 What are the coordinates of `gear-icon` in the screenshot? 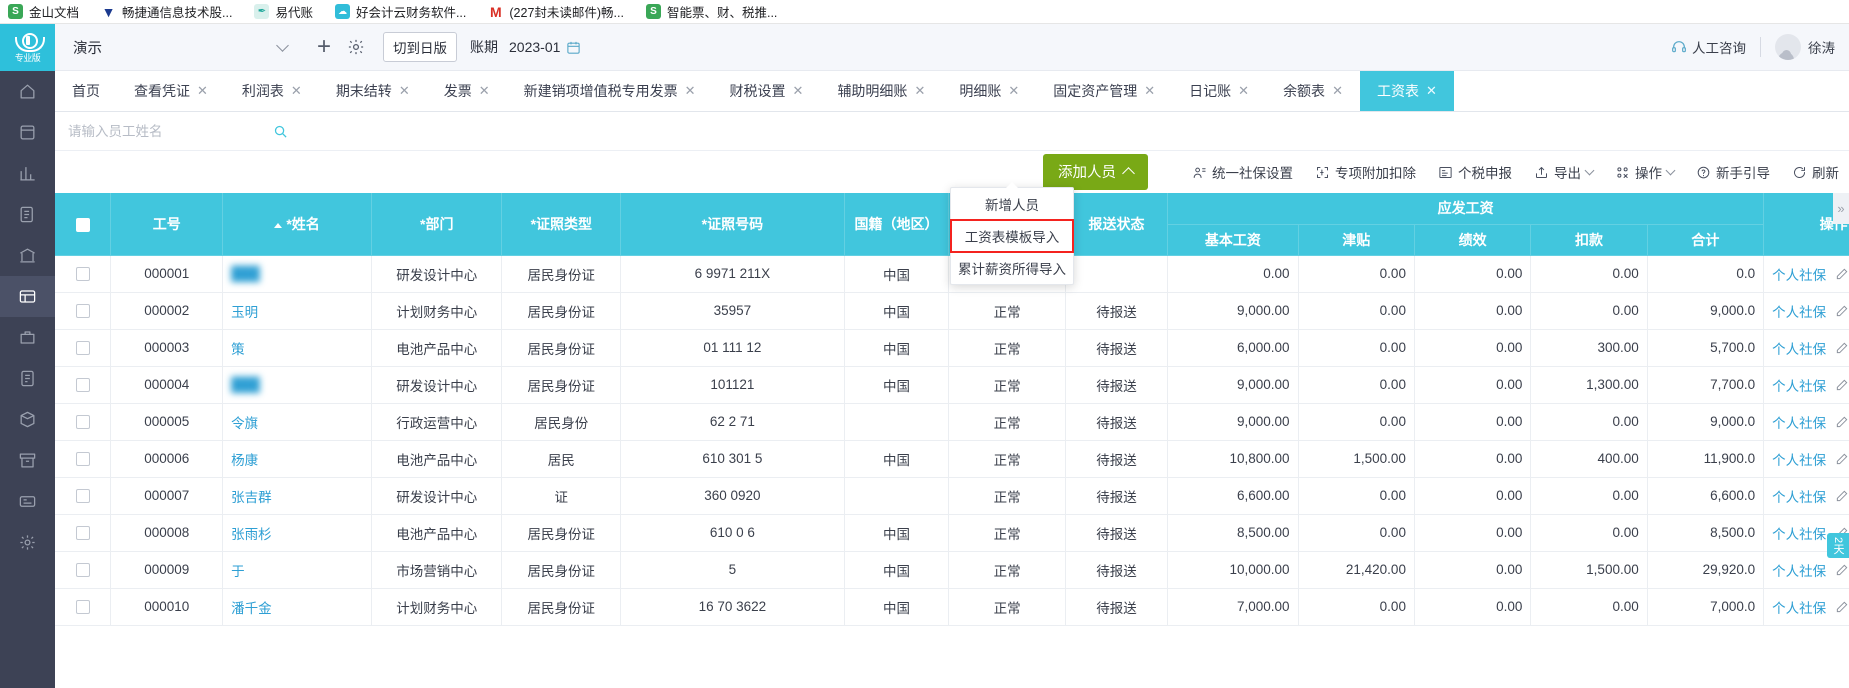 It's located at (356, 47).